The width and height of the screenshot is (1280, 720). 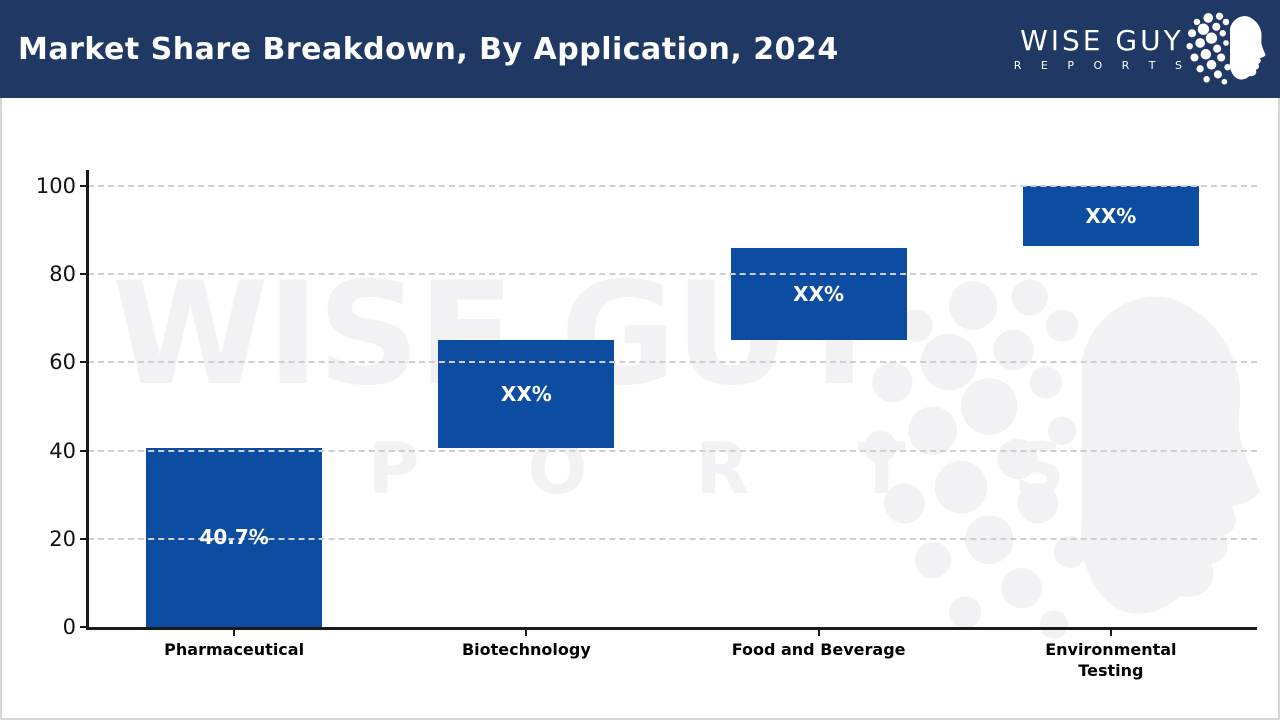 I want to click on logo-subtitle: R E P O R T S, so click(x=1101, y=65).